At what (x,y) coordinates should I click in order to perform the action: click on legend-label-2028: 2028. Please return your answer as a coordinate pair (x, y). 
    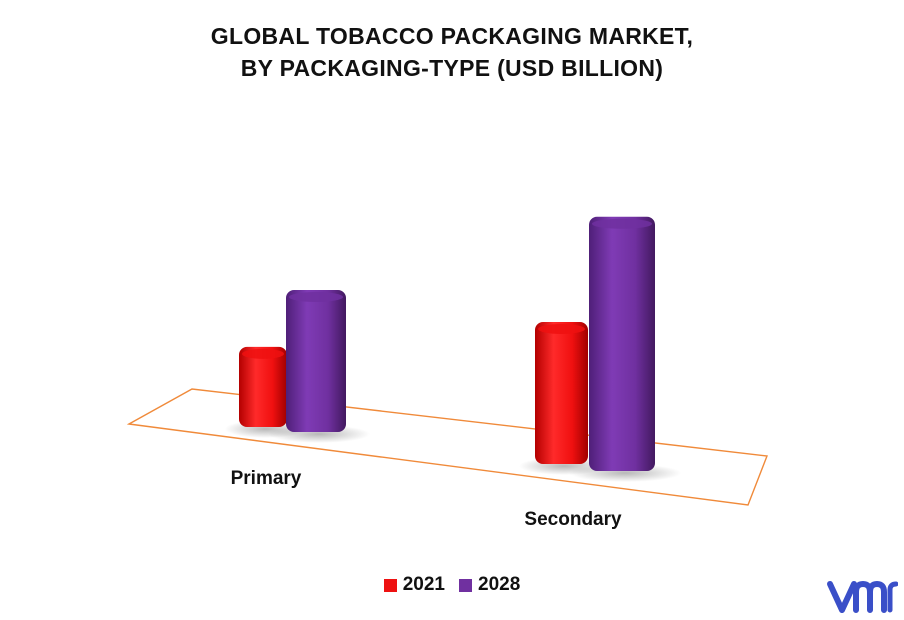
    Looking at the image, I should click on (499, 584).